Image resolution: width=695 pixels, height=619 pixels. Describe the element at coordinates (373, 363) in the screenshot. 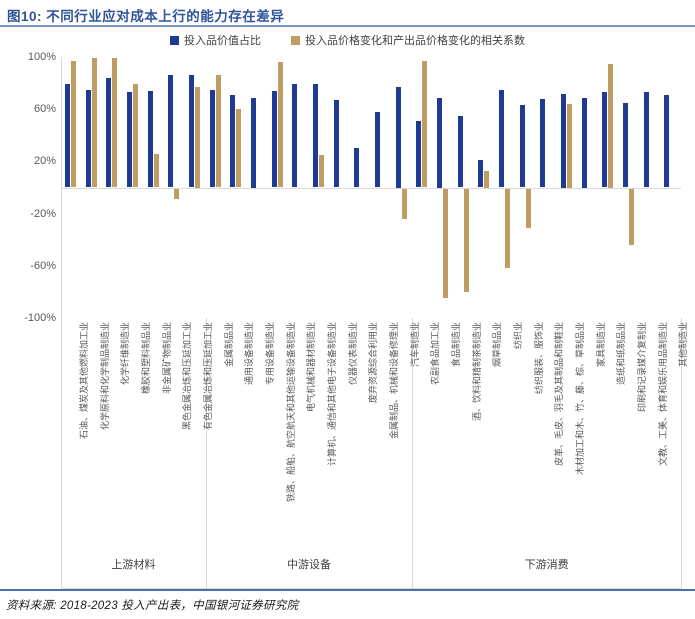

I see `x-axis-category-label: 废弃资源综合利用业` at that location.